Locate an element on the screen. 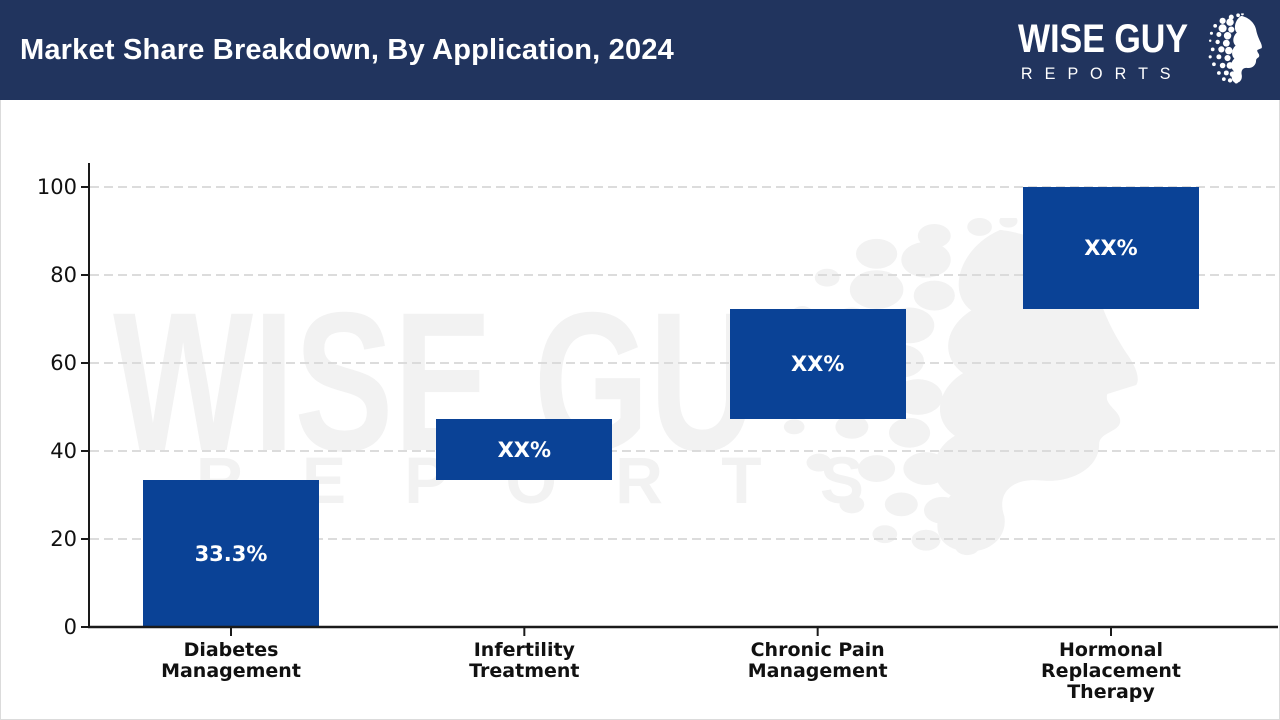 Image resolution: width=1280 pixels, height=720 pixels. bar-value-label: 33.3% is located at coordinates (231, 553).